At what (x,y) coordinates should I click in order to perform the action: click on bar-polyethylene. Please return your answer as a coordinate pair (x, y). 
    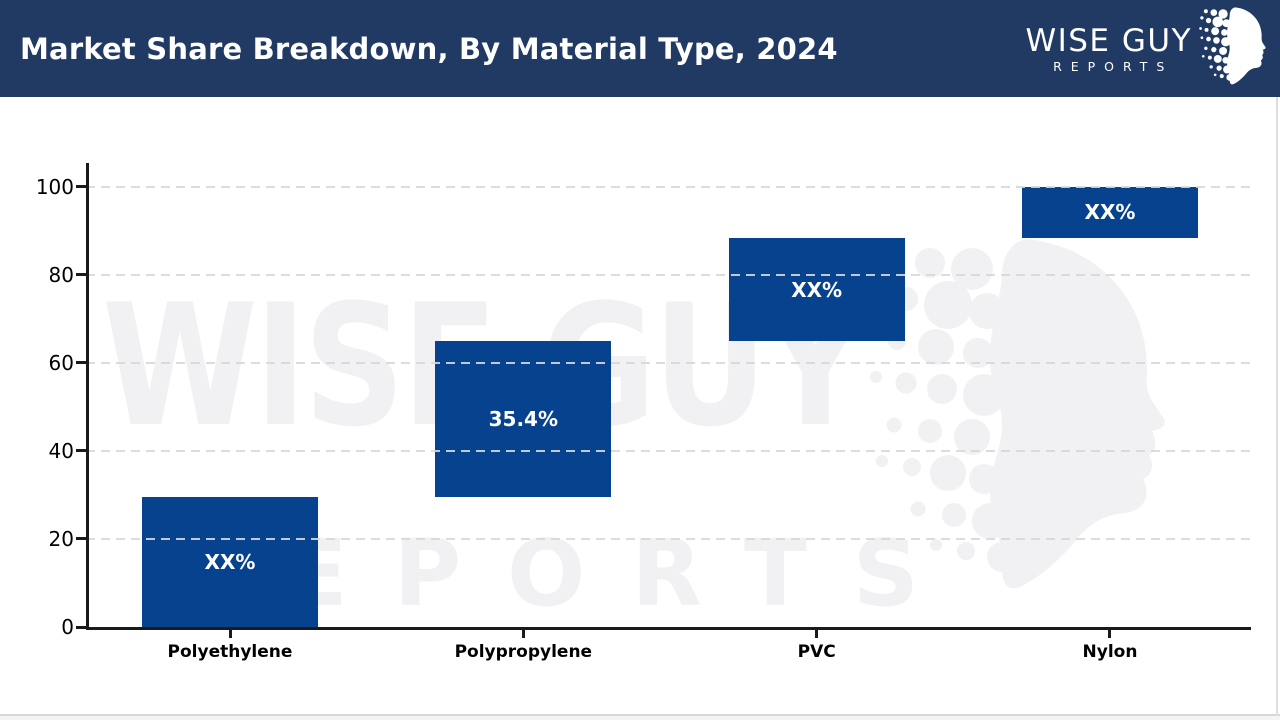
    Looking at the image, I should click on (230, 562).